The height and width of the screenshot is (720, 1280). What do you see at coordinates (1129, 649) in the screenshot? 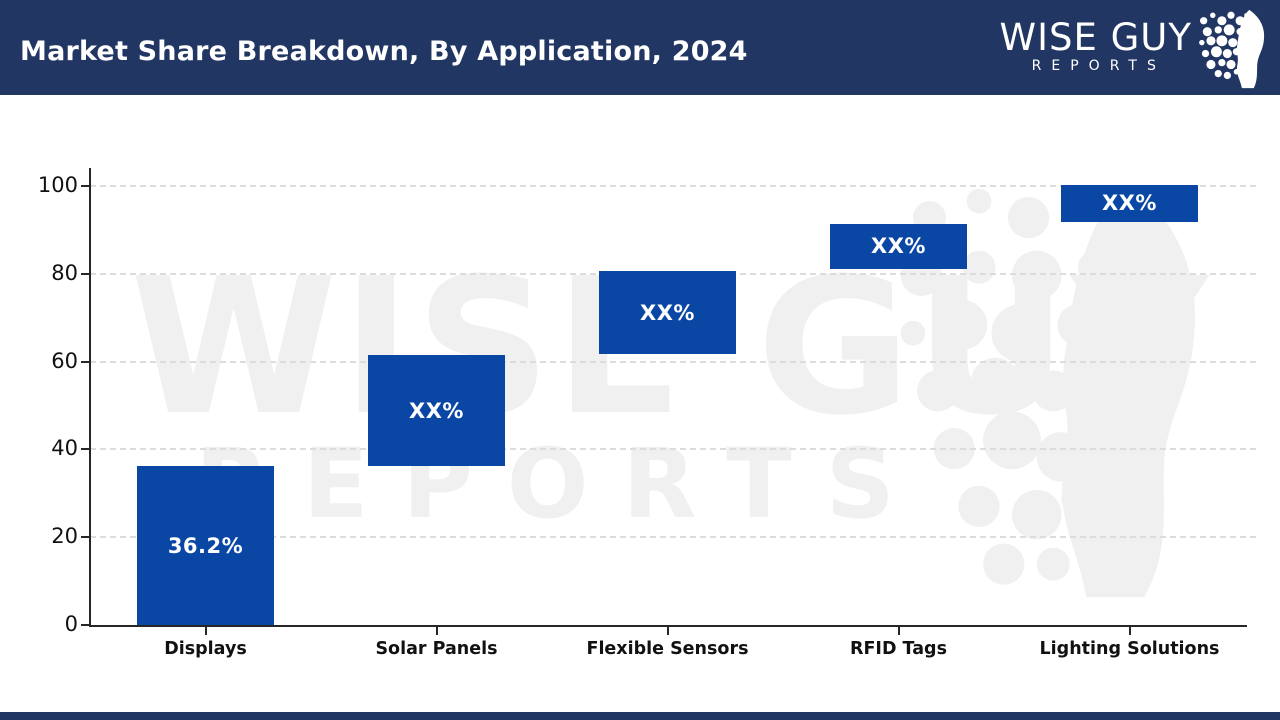
I see `x-axis-category-label: Lighting Solutions` at bounding box center [1129, 649].